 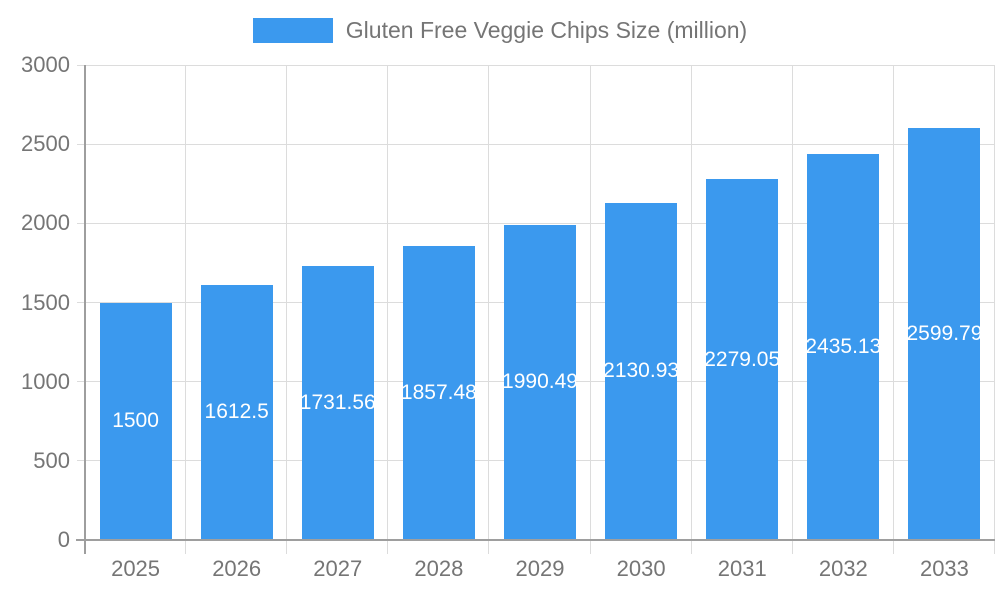 I want to click on bar: 1612.5, so click(x=236, y=412).